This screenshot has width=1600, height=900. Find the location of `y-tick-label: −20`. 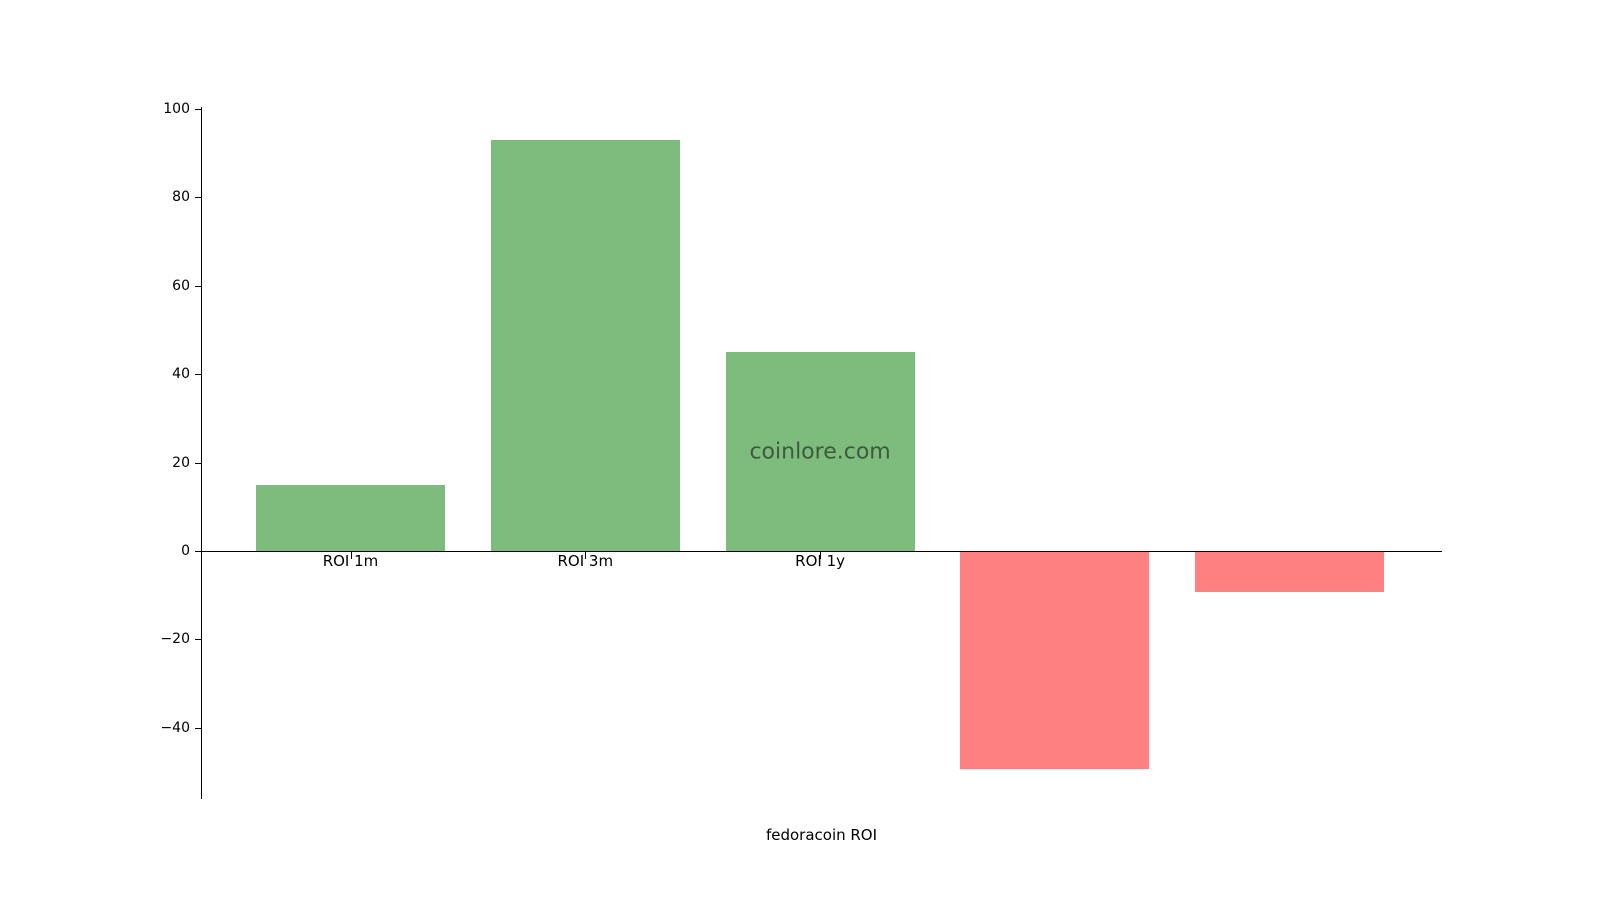

y-tick-label: −20 is located at coordinates (175, 639).